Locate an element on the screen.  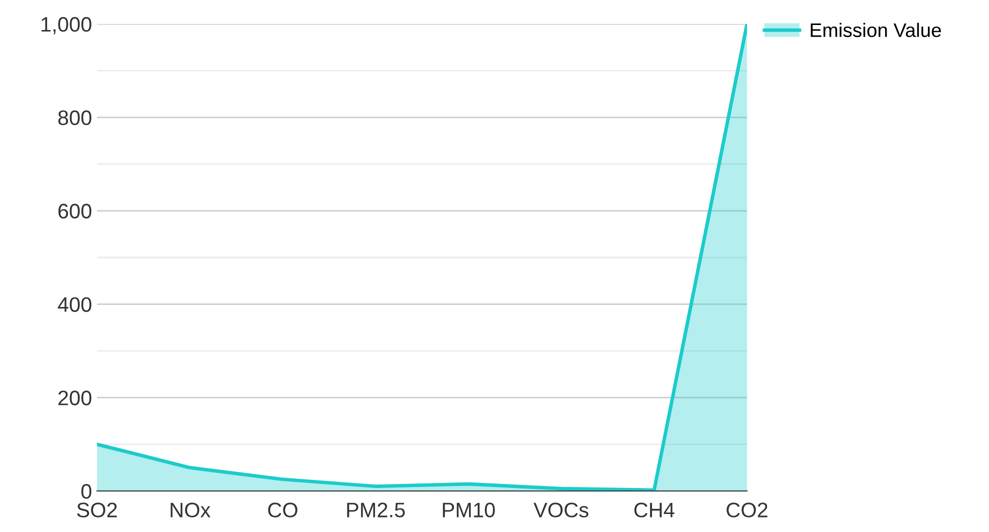
x-tick-label: CH4 is located at coordinates (654, 510).